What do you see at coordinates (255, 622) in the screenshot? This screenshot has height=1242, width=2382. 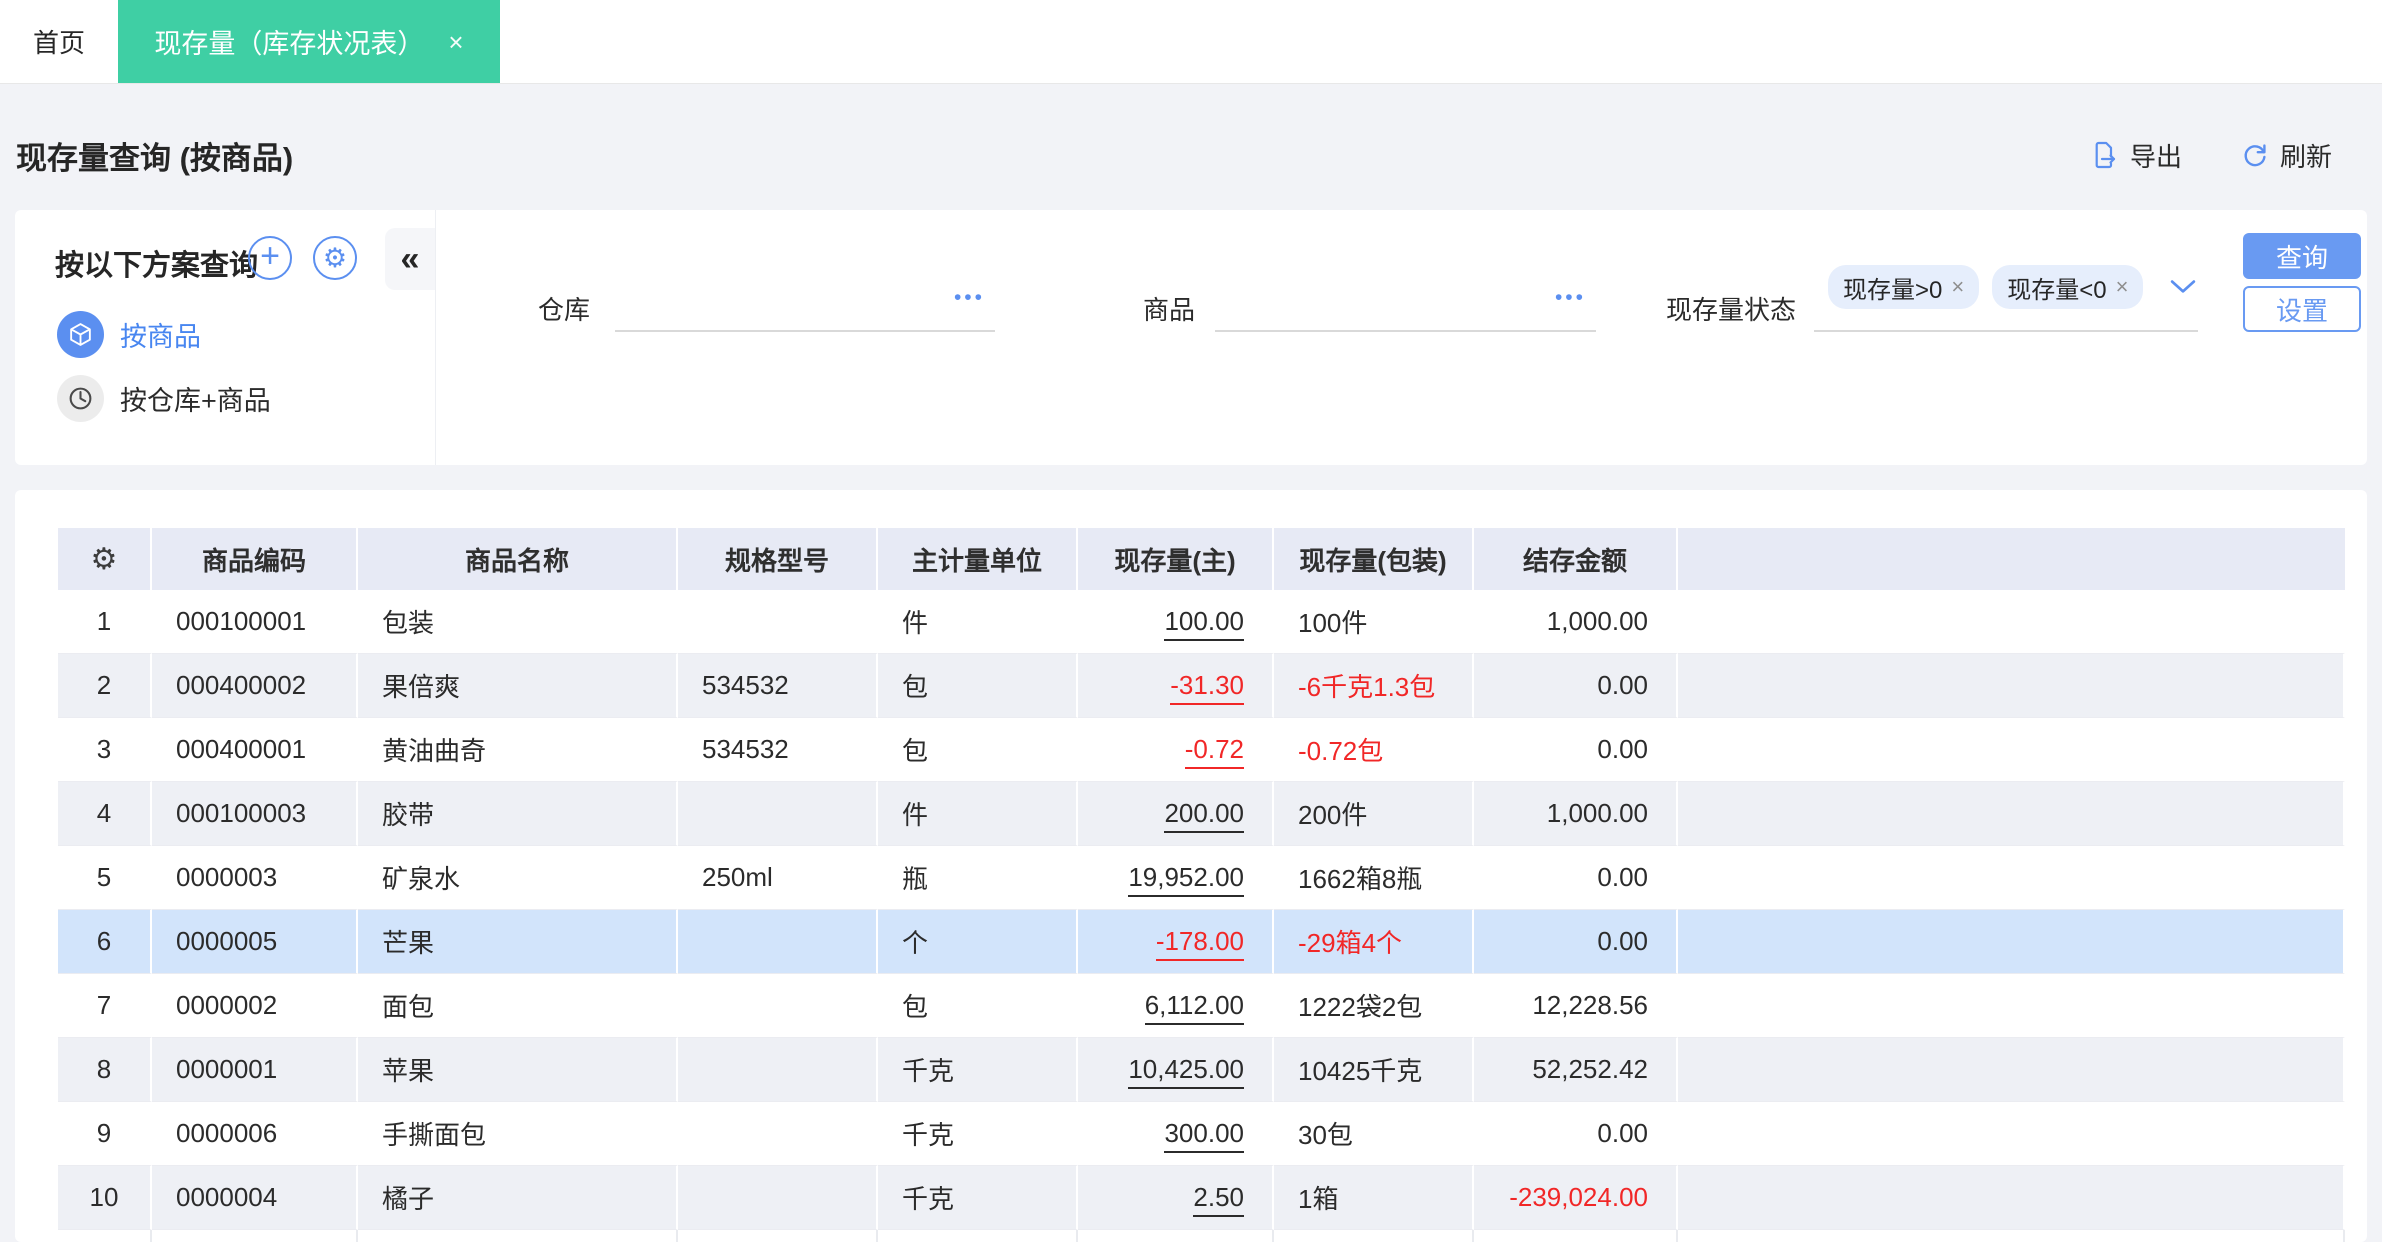 I see `cell-product-code: 000100001` at bounding box center [255, 622].